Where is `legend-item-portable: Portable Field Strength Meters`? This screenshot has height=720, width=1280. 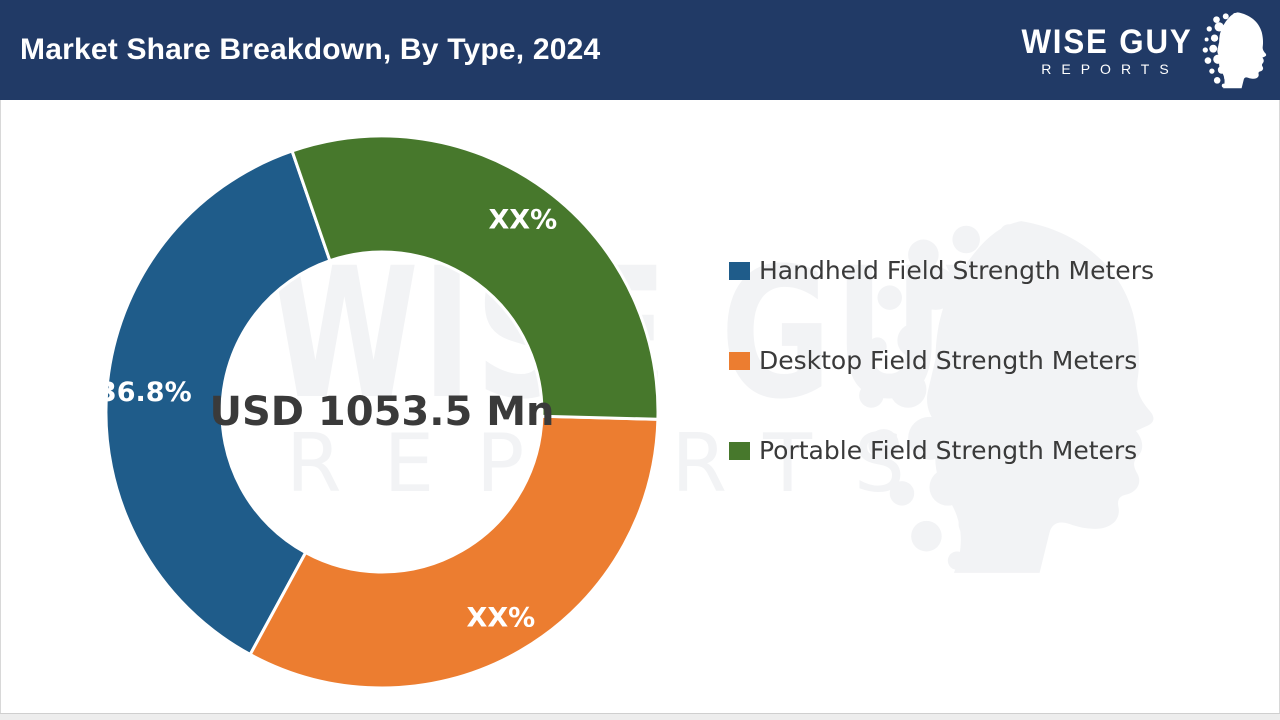 legend-item-portable: Portable Field Strength Meters is located at coordinates (941, 451).